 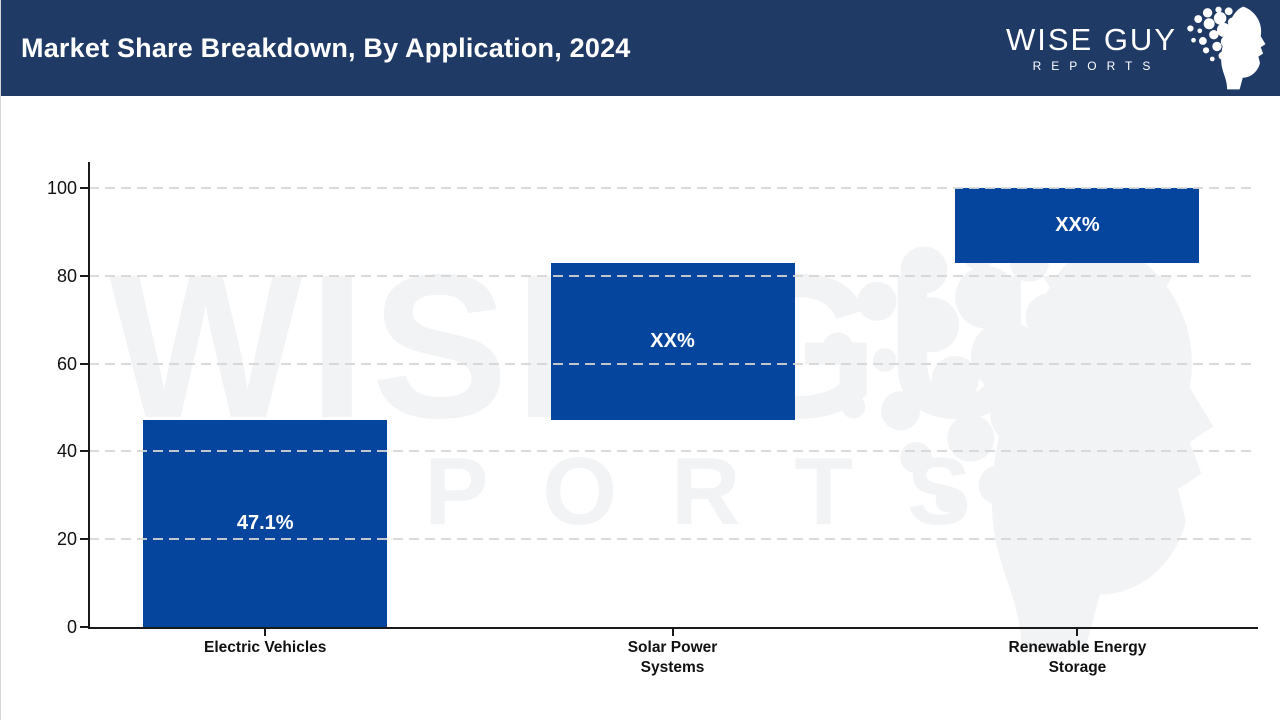 I want to click on bar-value-label: 47.1%, so click(x=265, y=523).